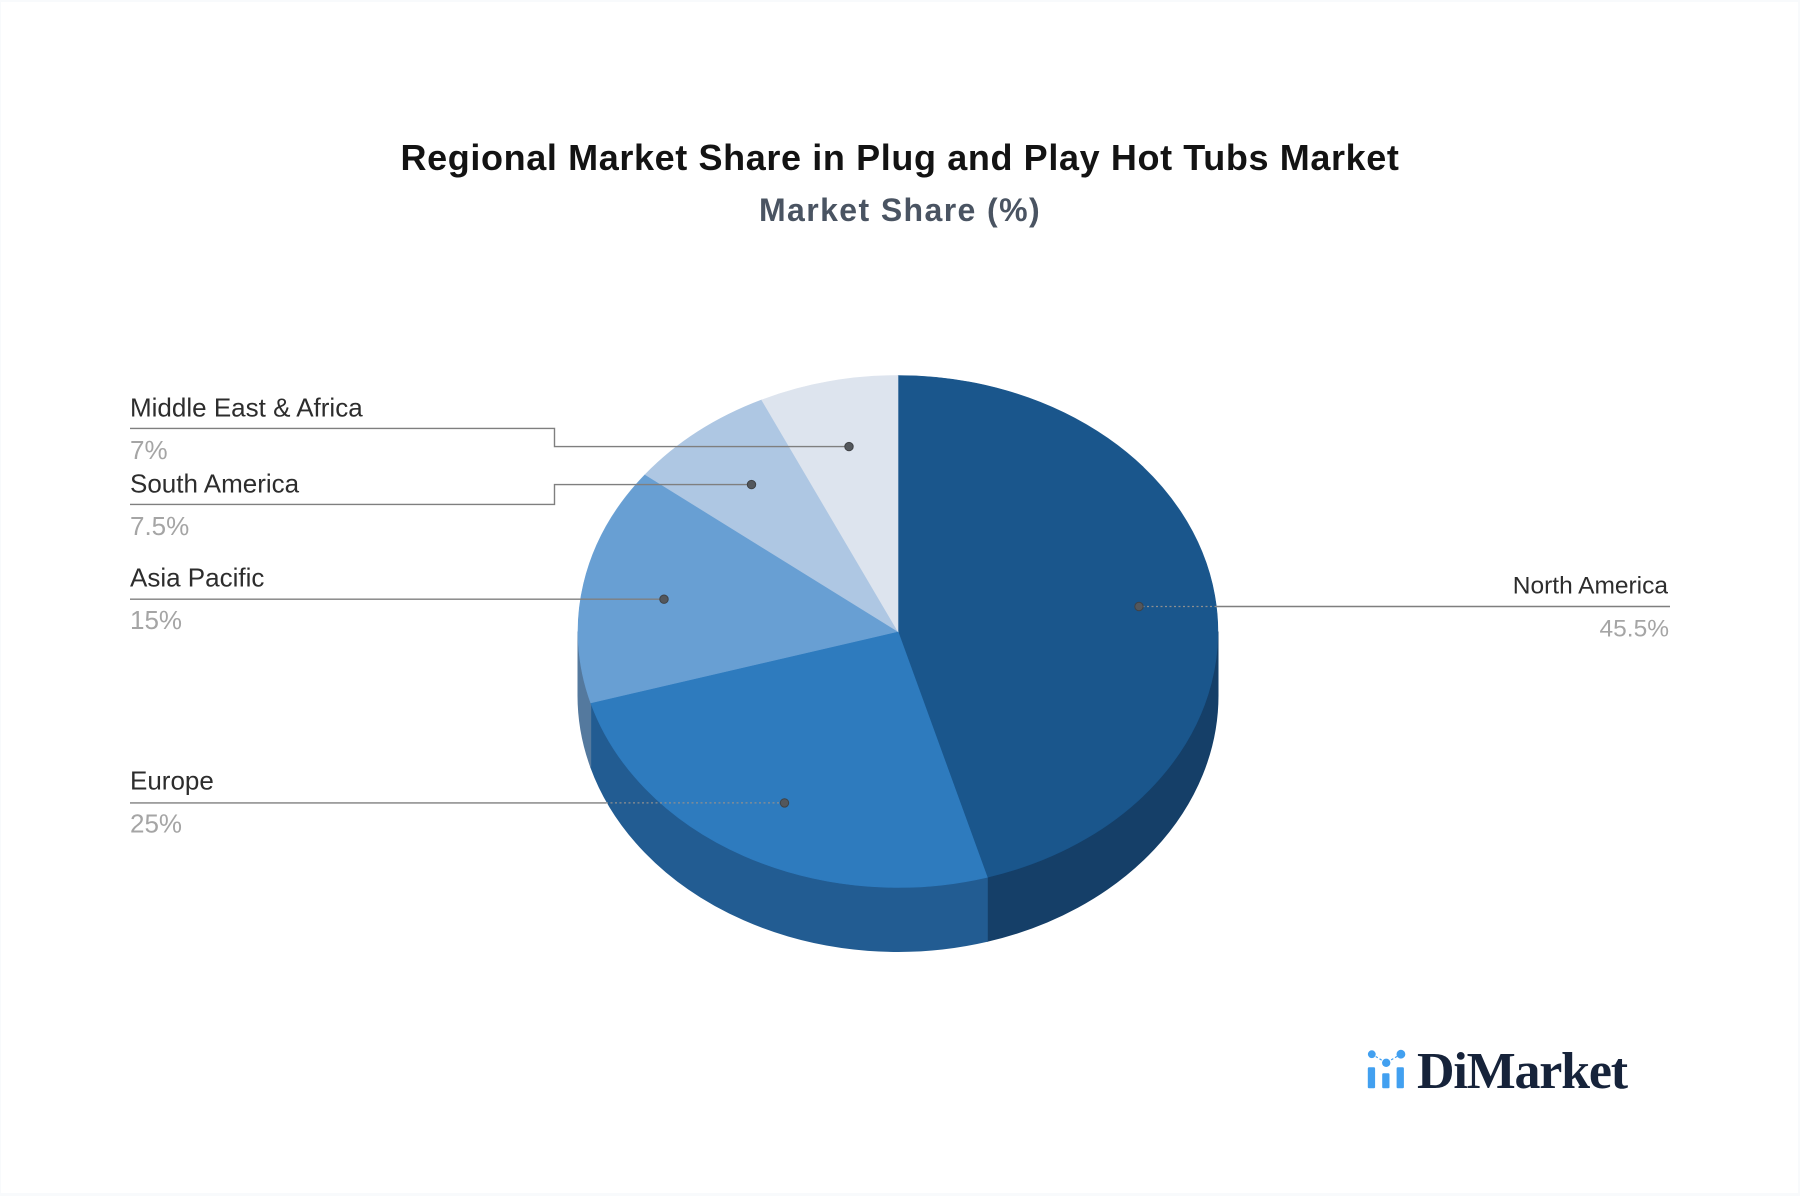 Image resolution: width=1800 pixels, height=1196 pixels. I want to click on svg-text: Asia Pacific, so click(197, 577).